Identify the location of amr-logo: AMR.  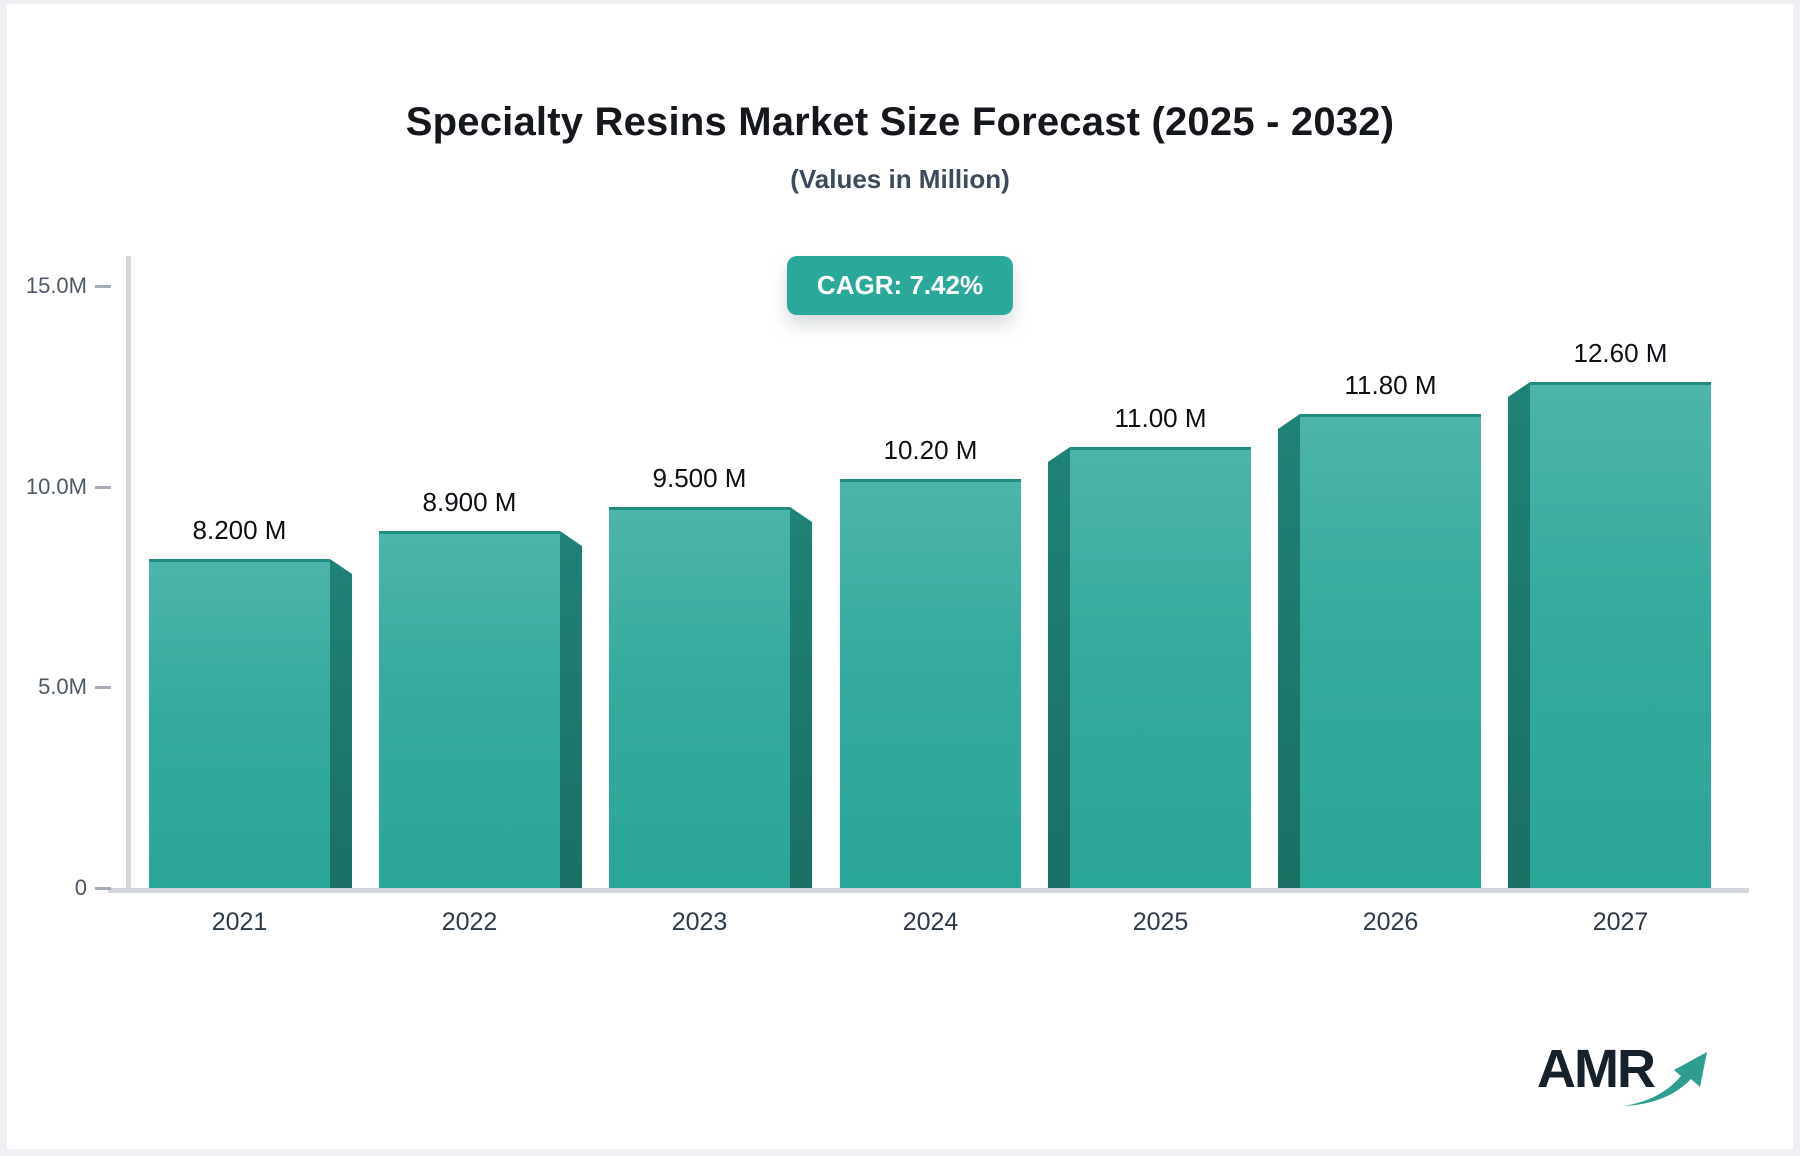
(1627, 1078).